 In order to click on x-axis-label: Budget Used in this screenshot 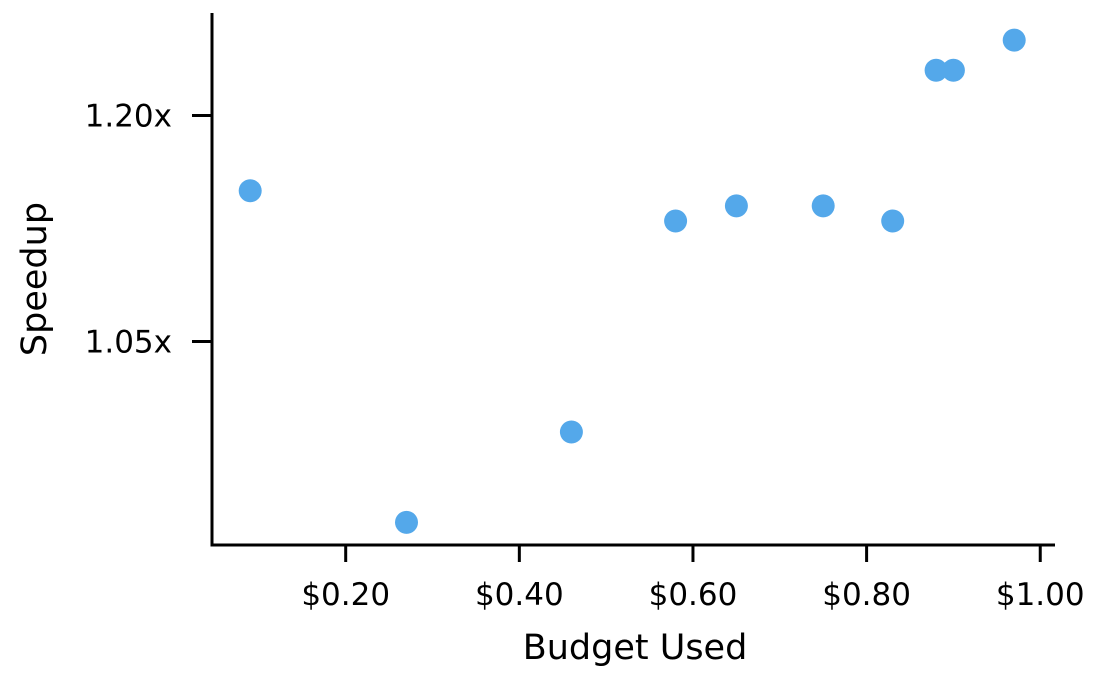, I will do `click(635, 648)`.